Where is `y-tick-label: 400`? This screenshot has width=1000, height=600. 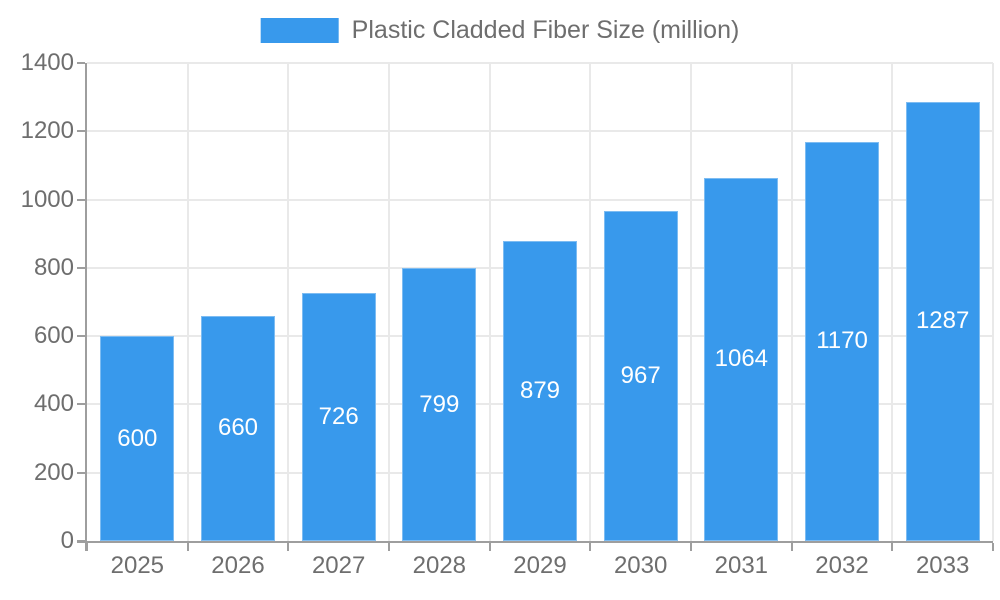
y-tick-label: 400 is located at coordinates (53, 404).